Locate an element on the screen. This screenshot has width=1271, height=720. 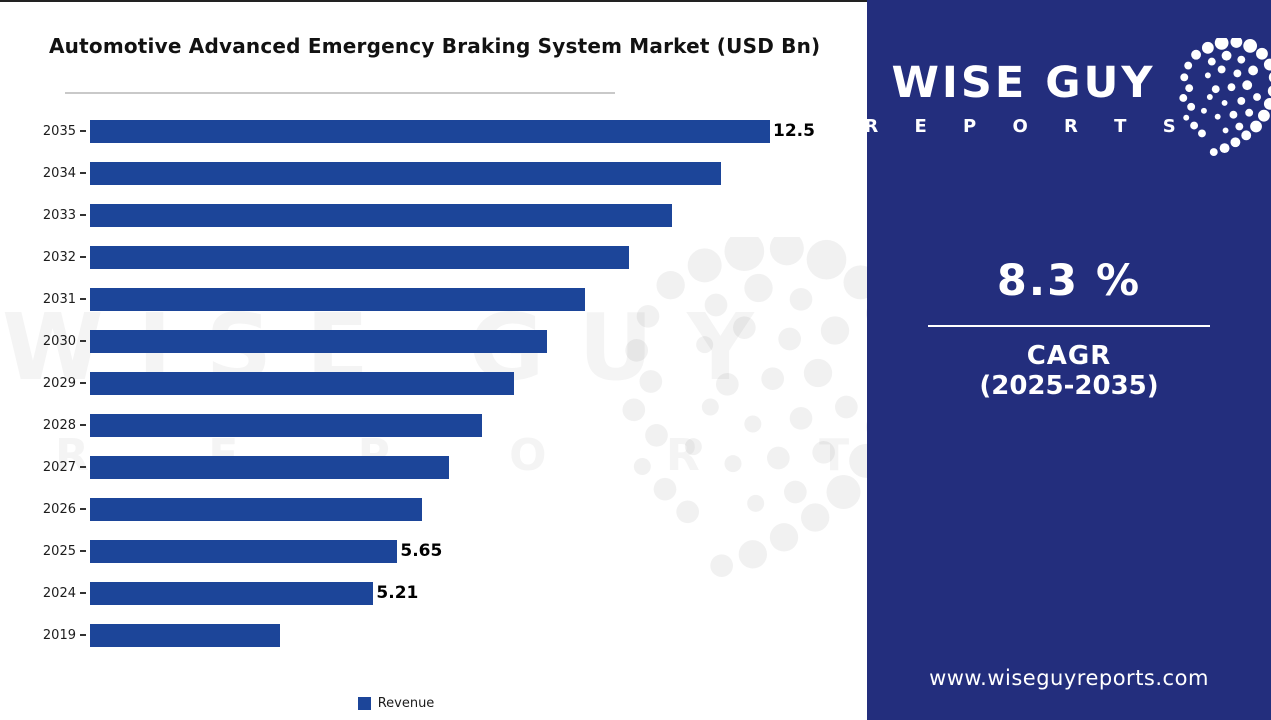
bar-row: 2034 is located at coordinates (397, 173).